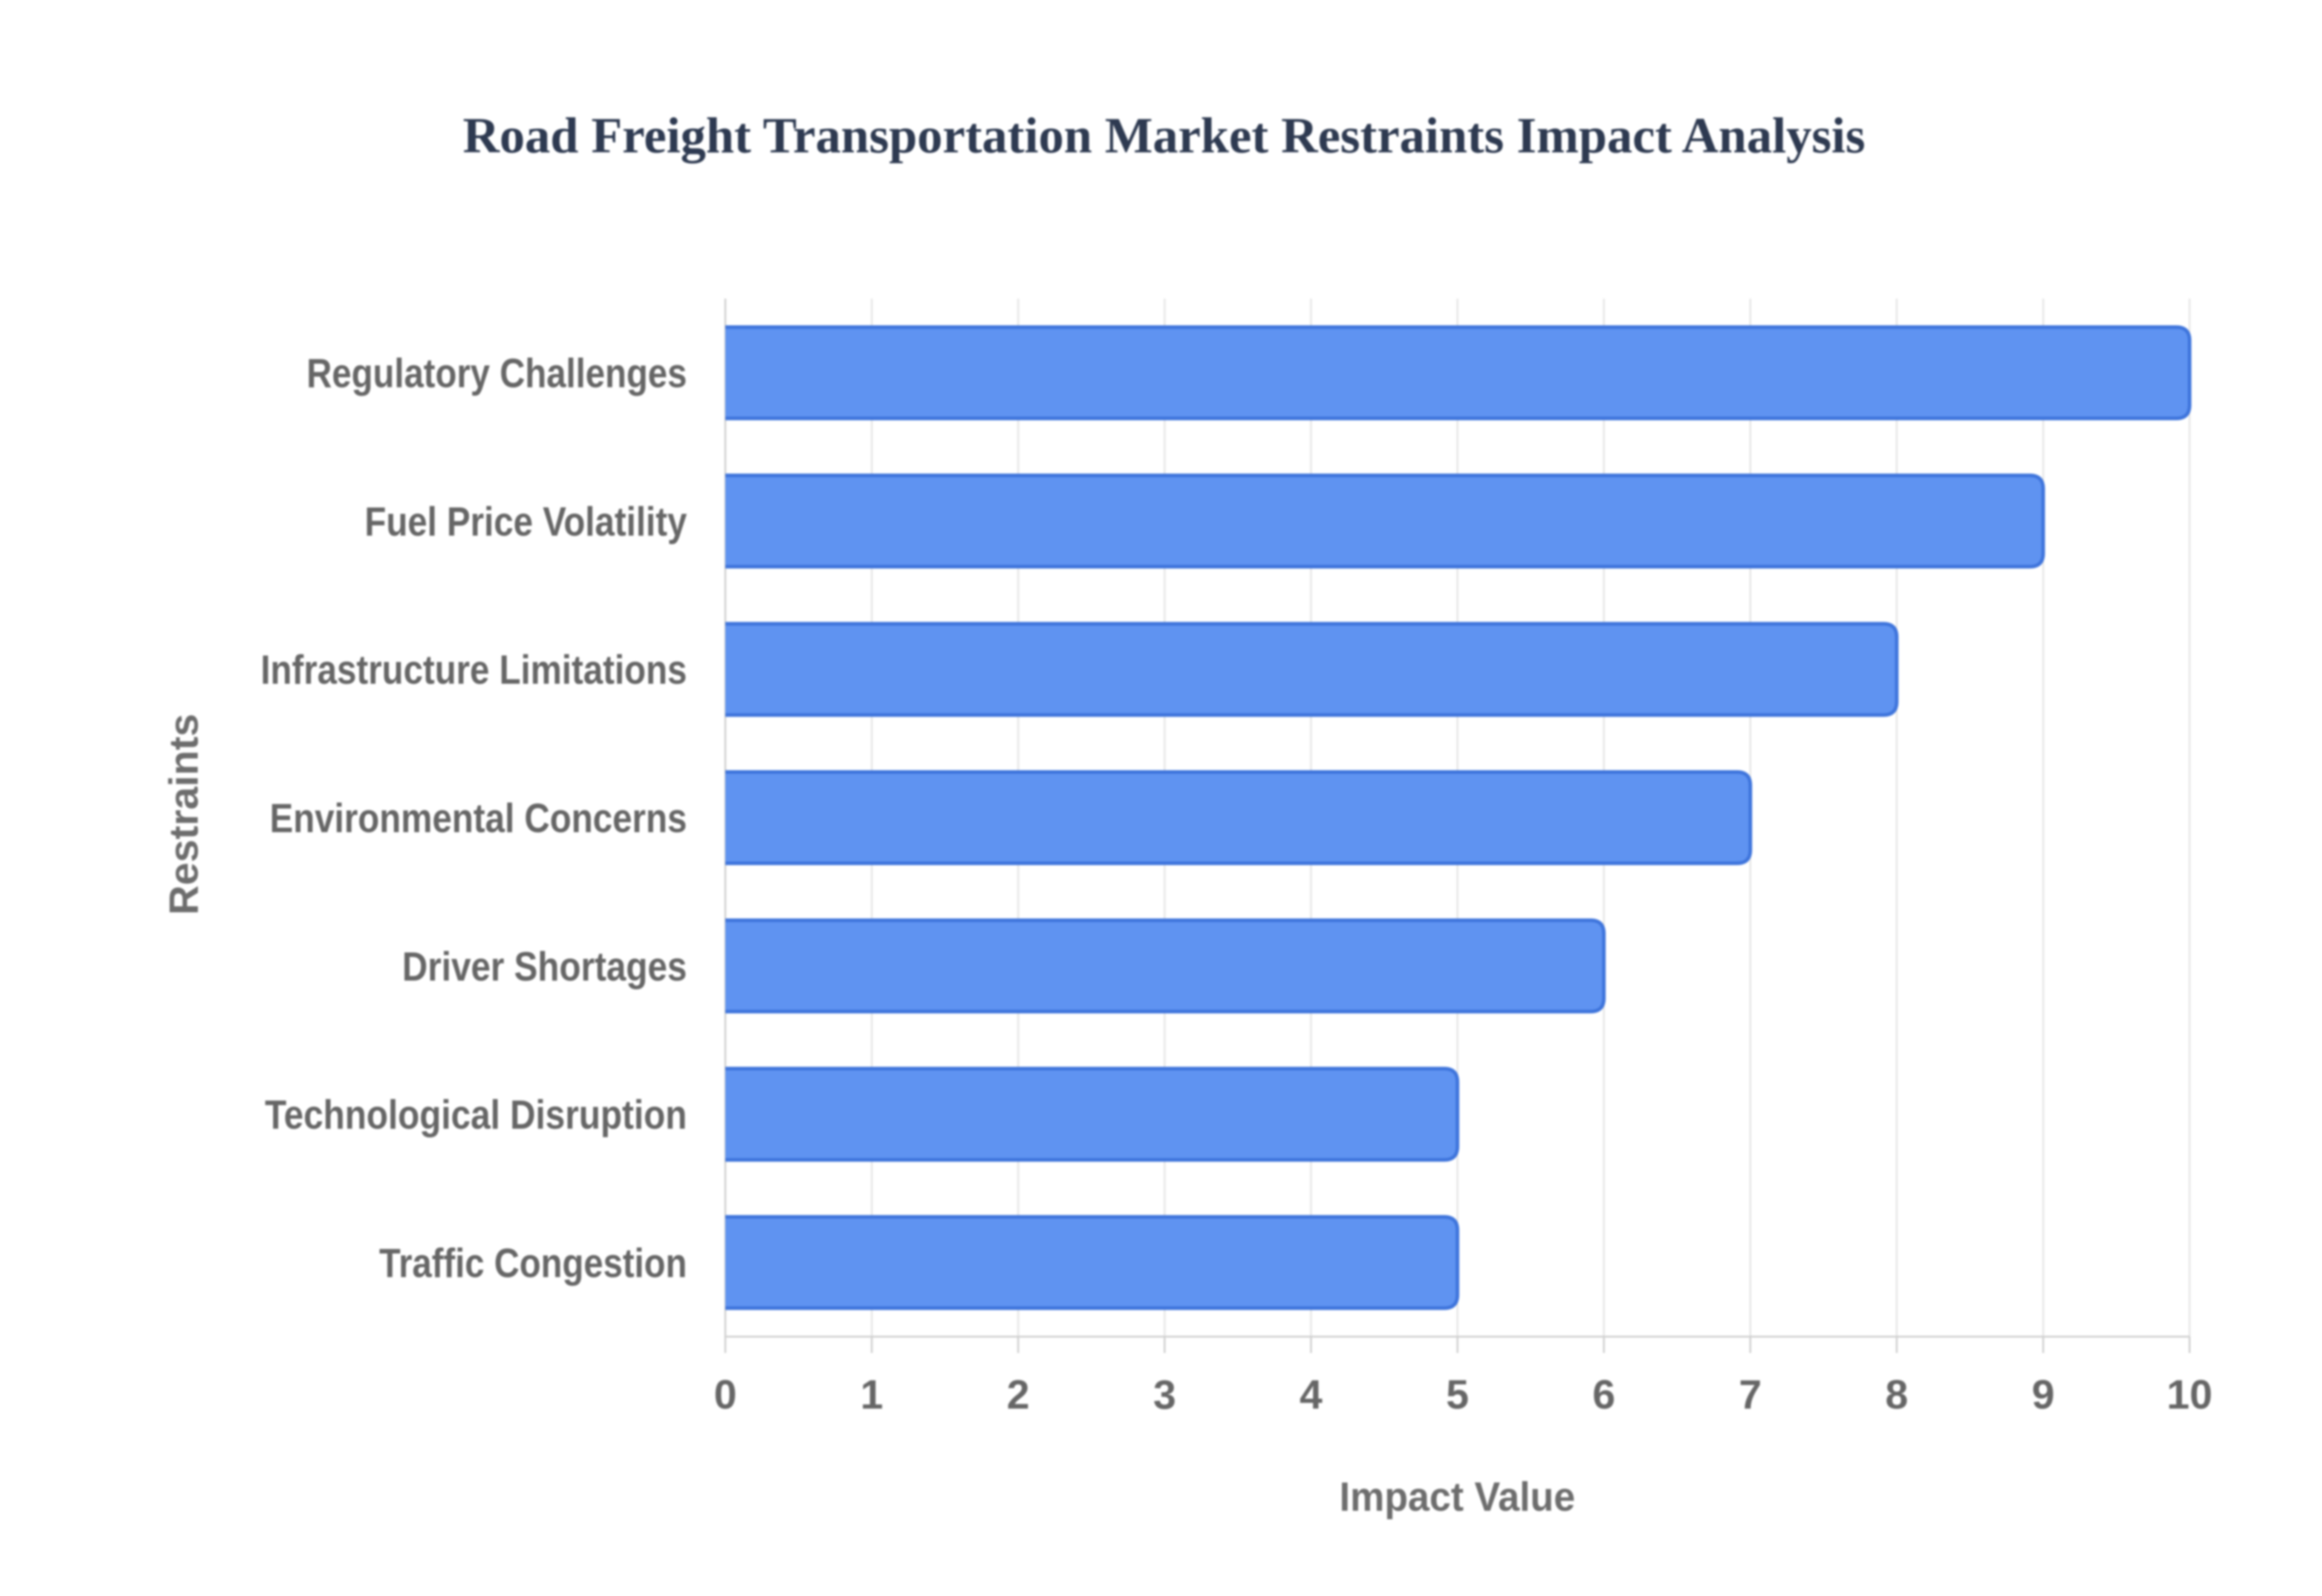  What do you see at coordinates (1164, 1395) in the screenshot?
I see `svg-text: 3` at bounding box center [1164, 1395].